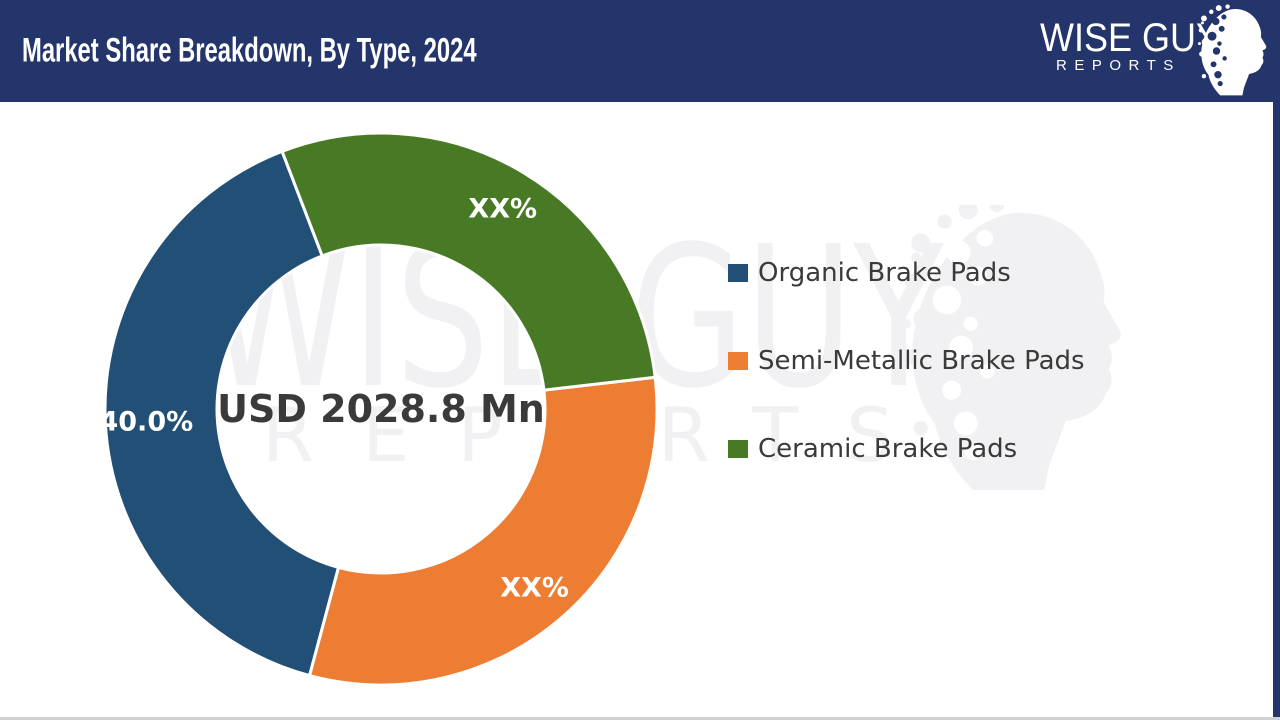  I want to click on page-title: Market Share Breakdown, By Type, 2024, so click(249, 50).